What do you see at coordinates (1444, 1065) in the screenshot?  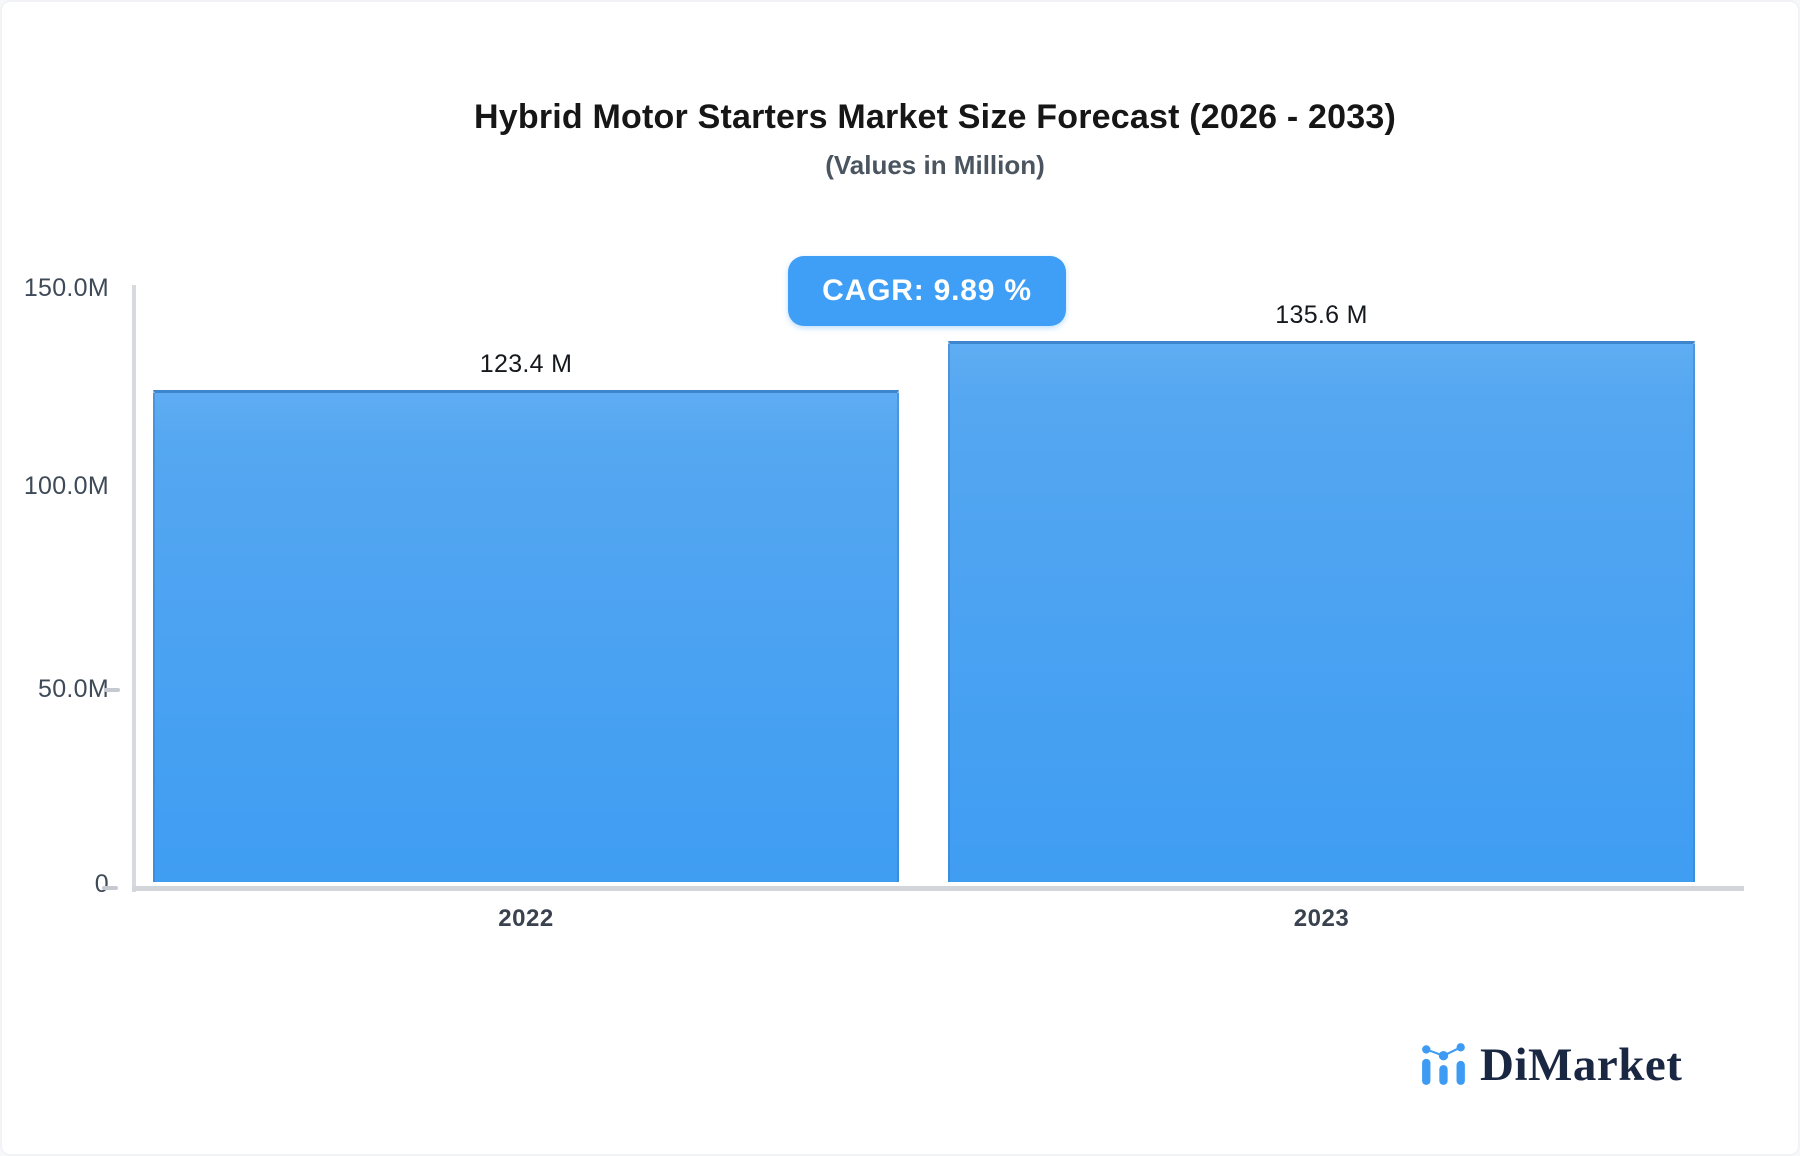 I see `bar-line-chart-icon` at bounding box center [1444, 1065].